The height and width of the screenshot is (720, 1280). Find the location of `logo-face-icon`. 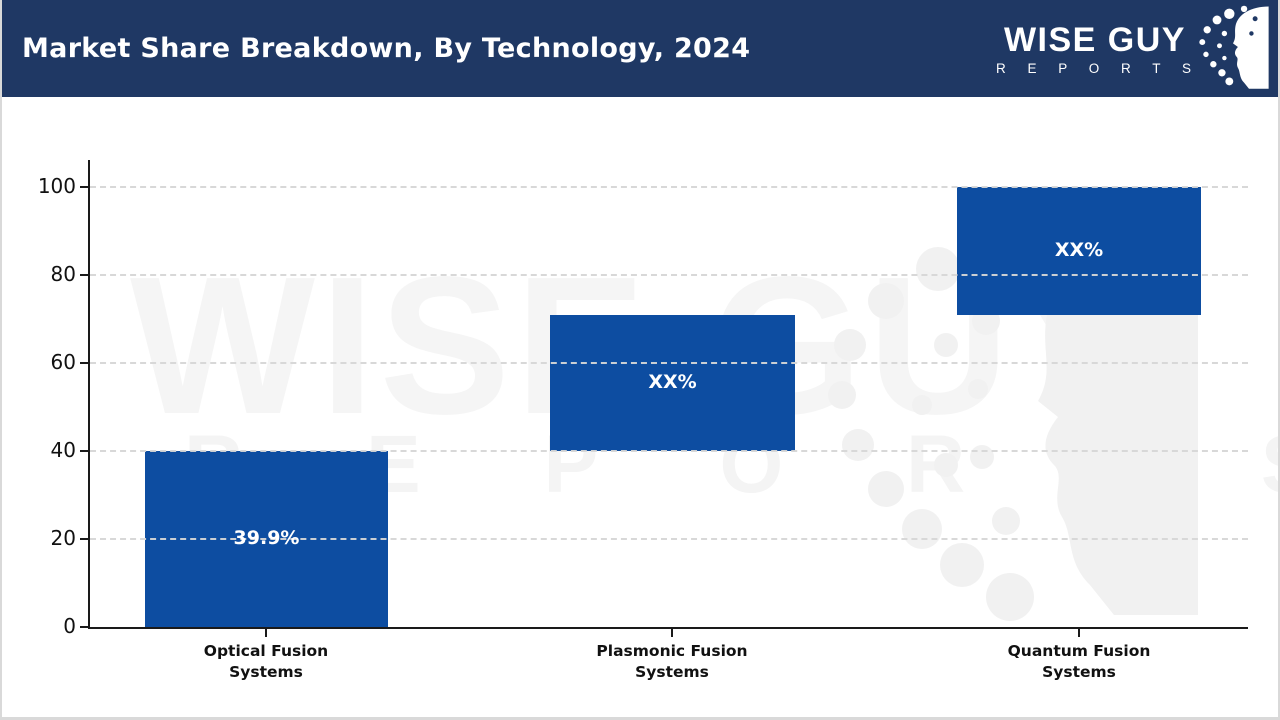

logo-face-icon is located at coordinates (1233, 49).